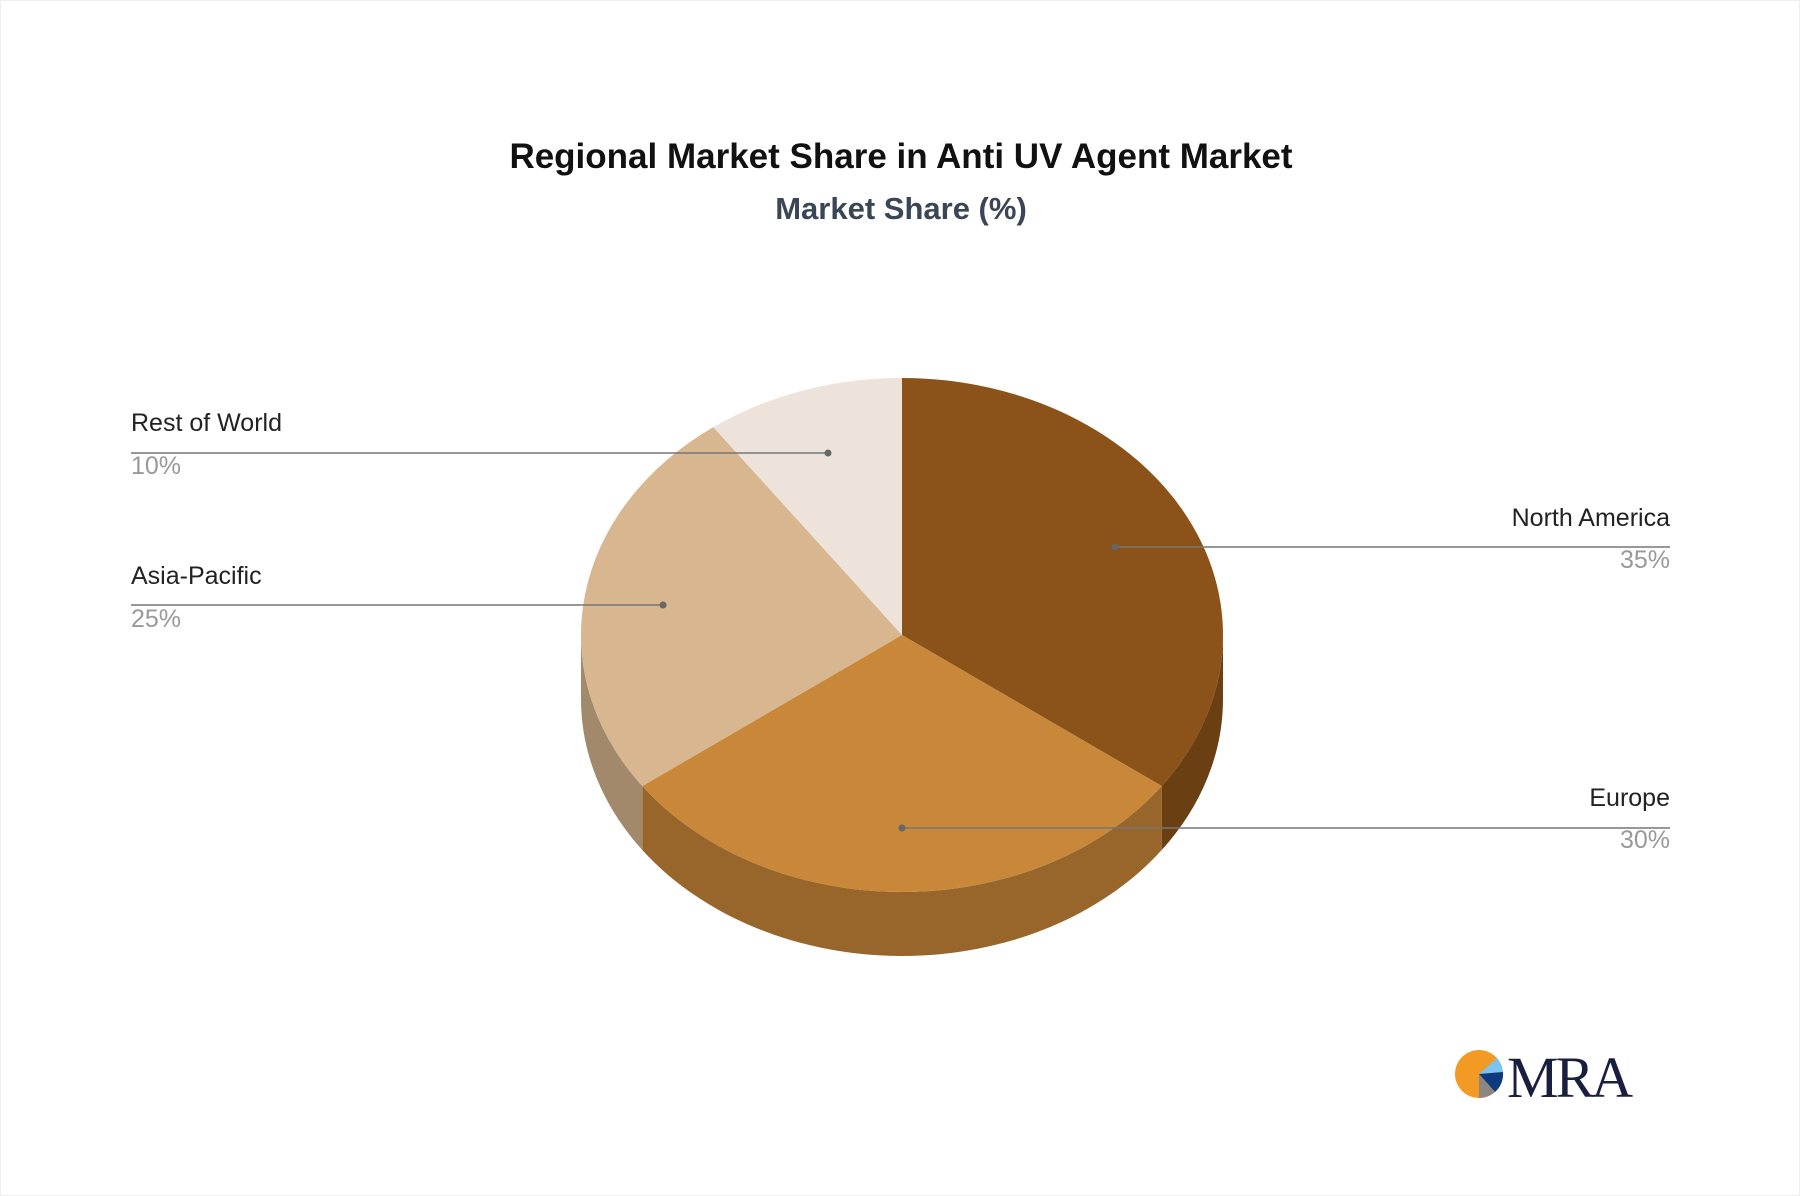 The width and height of the screenshot is (1800, 1196). What do you see at coordinates (1062, 582) in the screenshot?
I see `pie-slice-north-america` at bounding box center [1062, 582].